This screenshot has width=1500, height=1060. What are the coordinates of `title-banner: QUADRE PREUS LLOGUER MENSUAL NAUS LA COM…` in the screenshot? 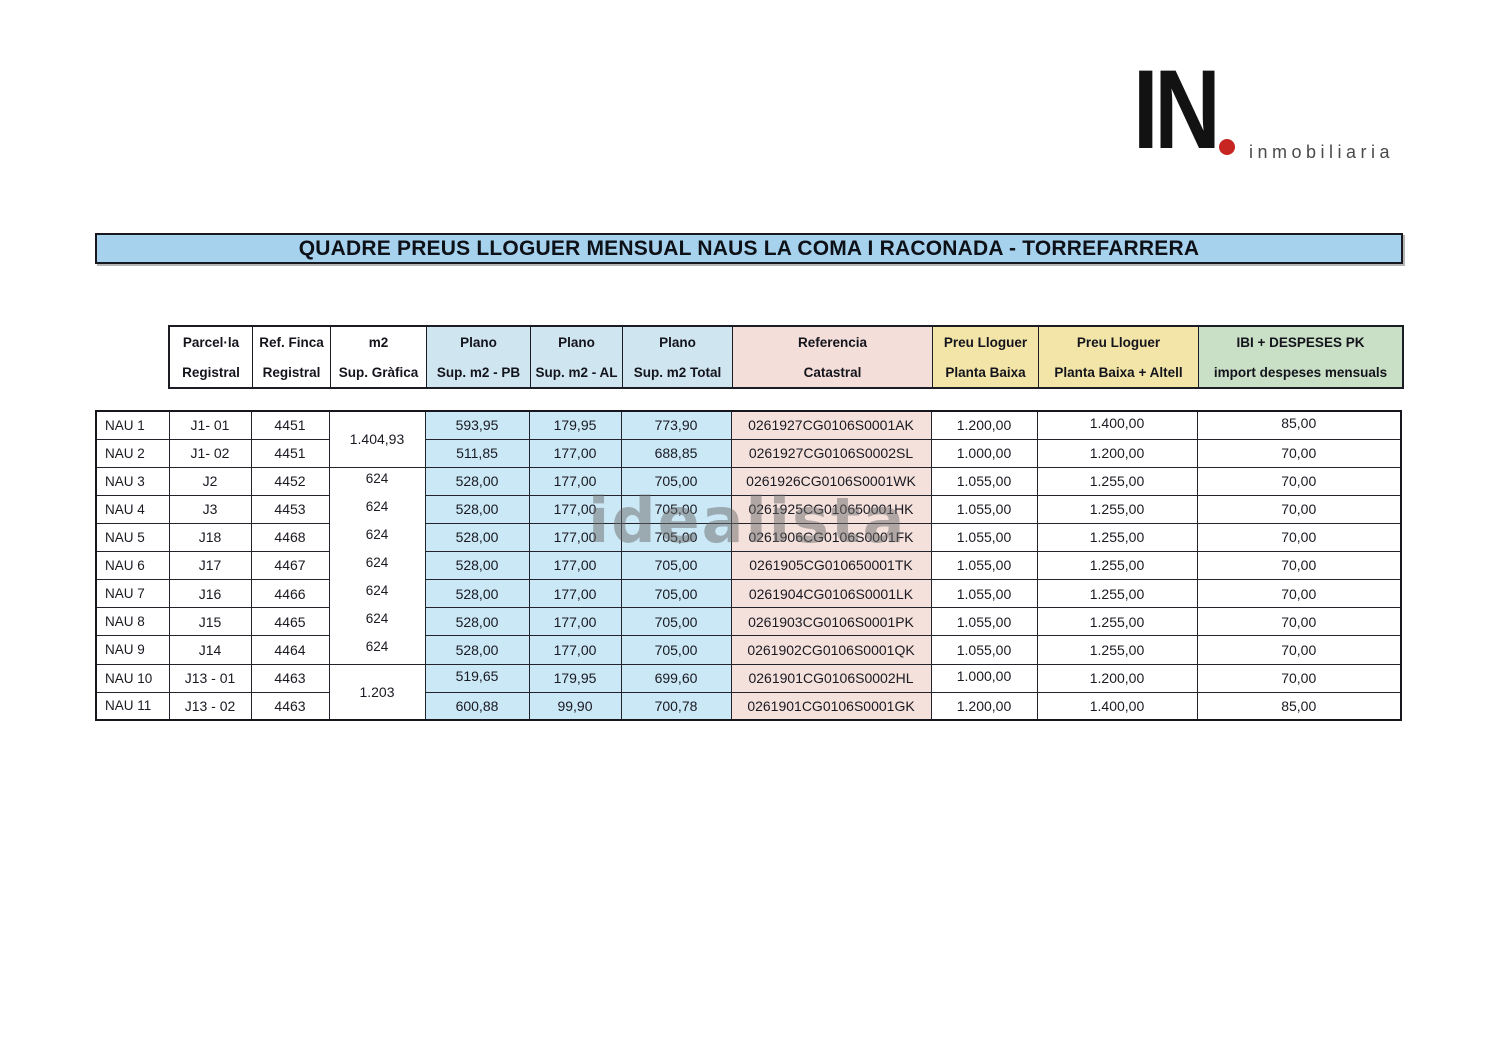 It's located at (749, 248).